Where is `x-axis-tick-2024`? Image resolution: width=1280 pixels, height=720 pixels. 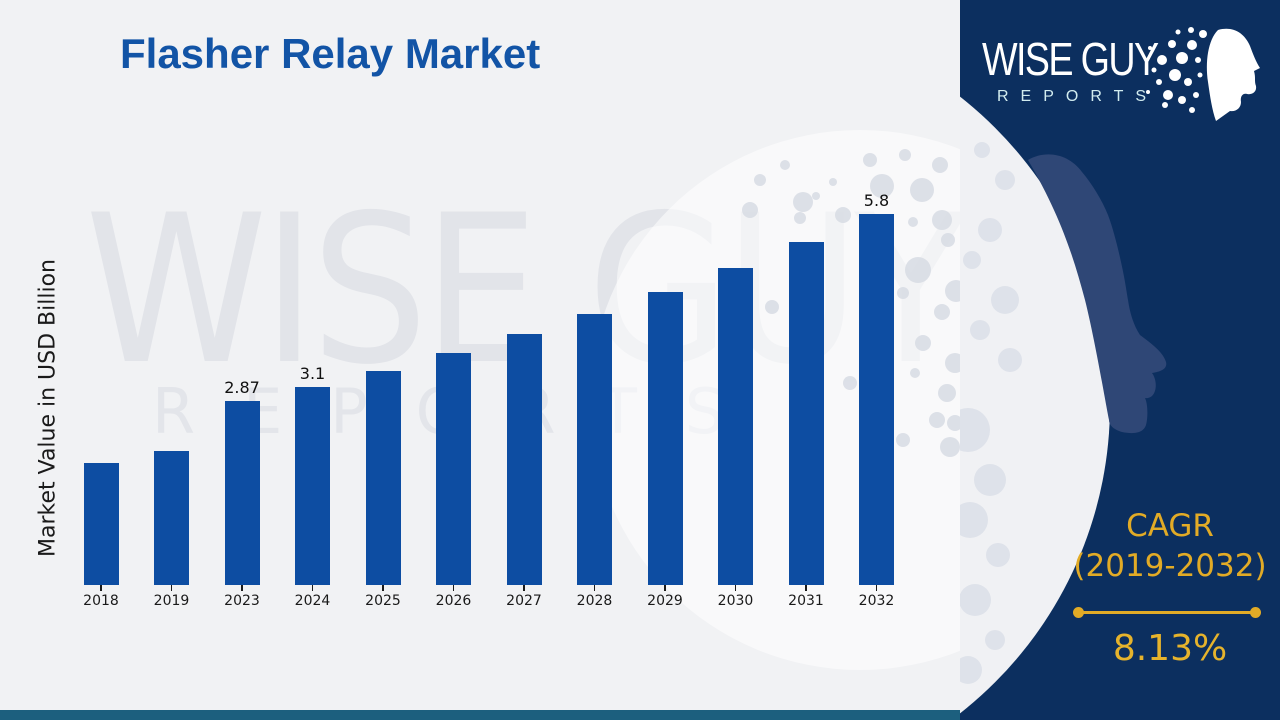 x-axis-tick-2024 is located at coordinates (312, 588).